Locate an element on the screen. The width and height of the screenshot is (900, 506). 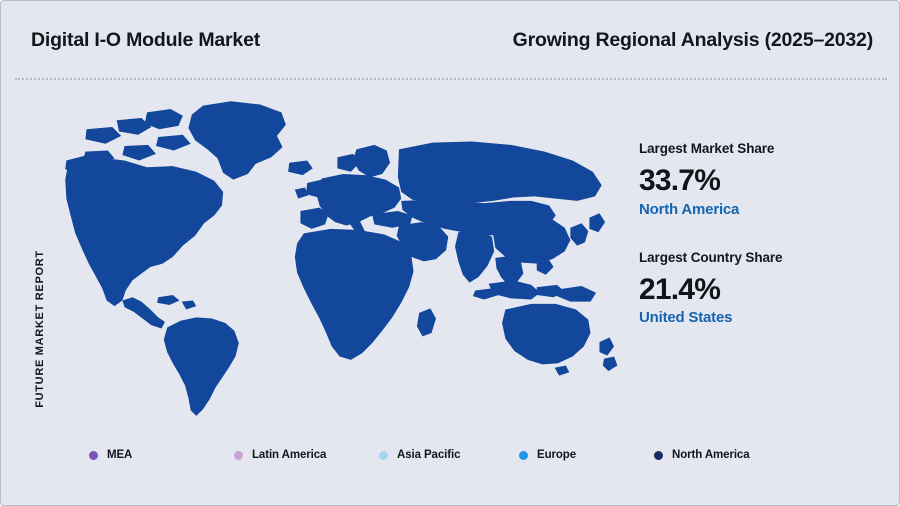
legend-item-mea: MEA is located at coordinates (110, 455).